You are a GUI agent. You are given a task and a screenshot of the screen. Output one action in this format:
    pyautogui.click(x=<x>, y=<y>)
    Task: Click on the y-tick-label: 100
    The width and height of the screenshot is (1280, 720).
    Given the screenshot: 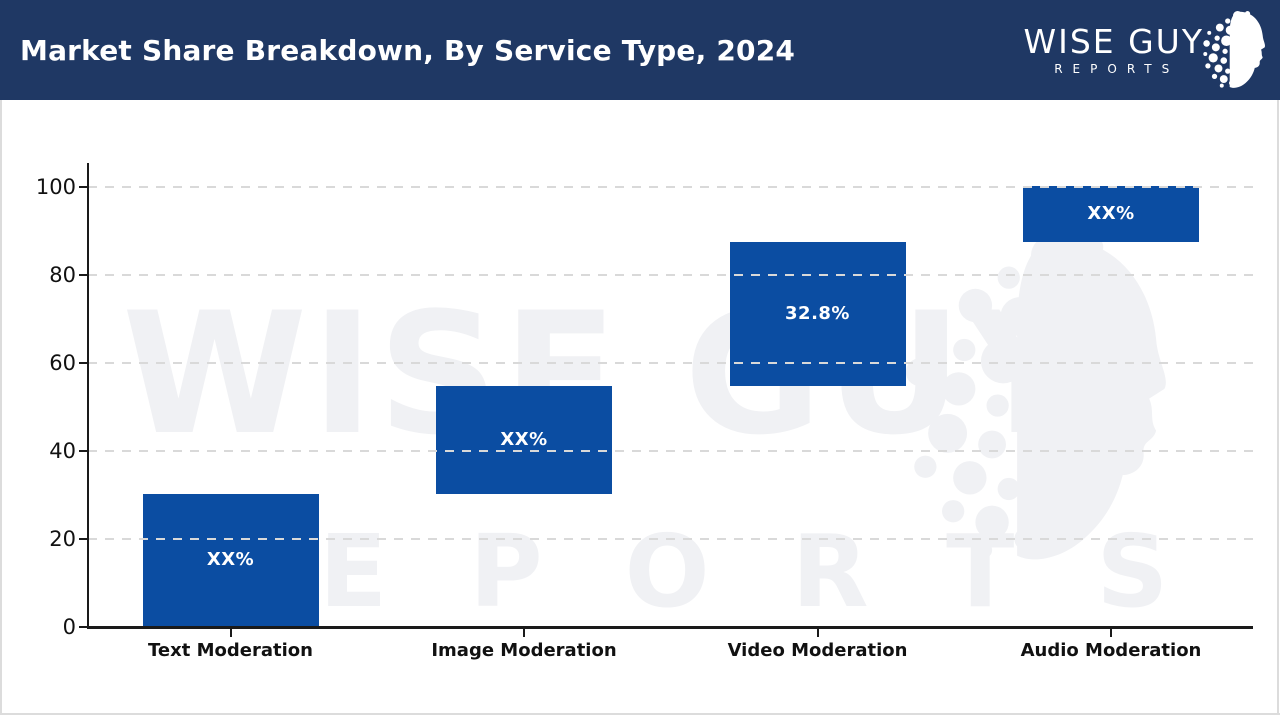 What is the action you would take?
    pyautogui.click(x=55, y=187)
    